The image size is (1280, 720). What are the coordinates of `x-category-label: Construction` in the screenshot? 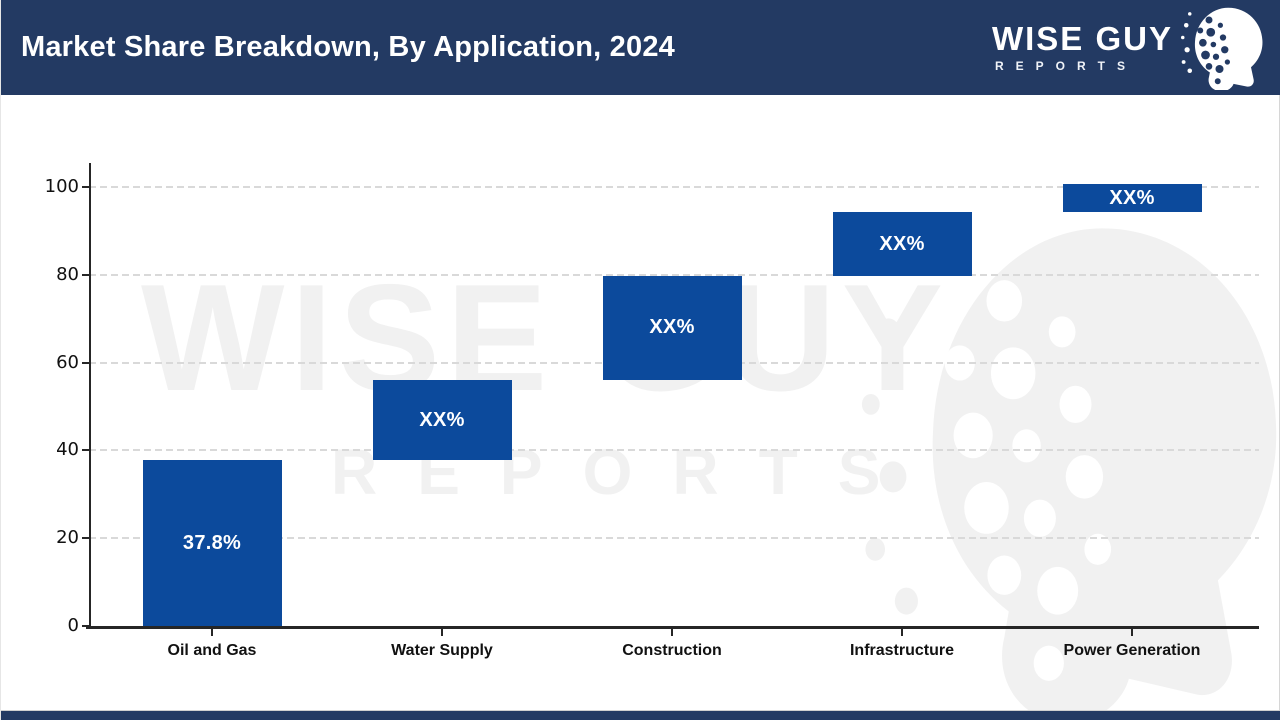 It's located at (672, 650).